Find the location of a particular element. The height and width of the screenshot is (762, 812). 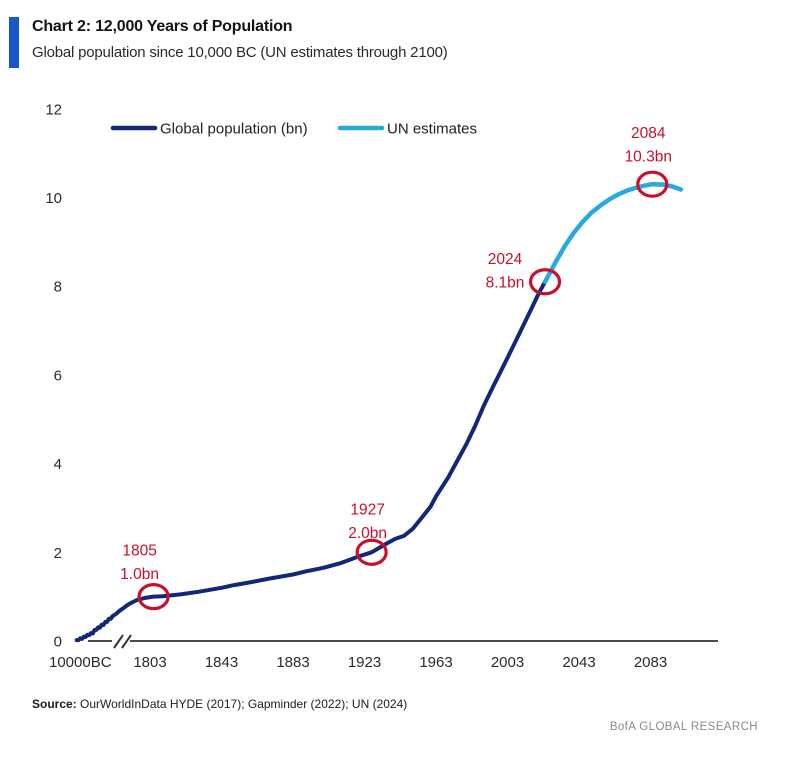

annotation-year: 1805 is located at coordinates (139, 551).